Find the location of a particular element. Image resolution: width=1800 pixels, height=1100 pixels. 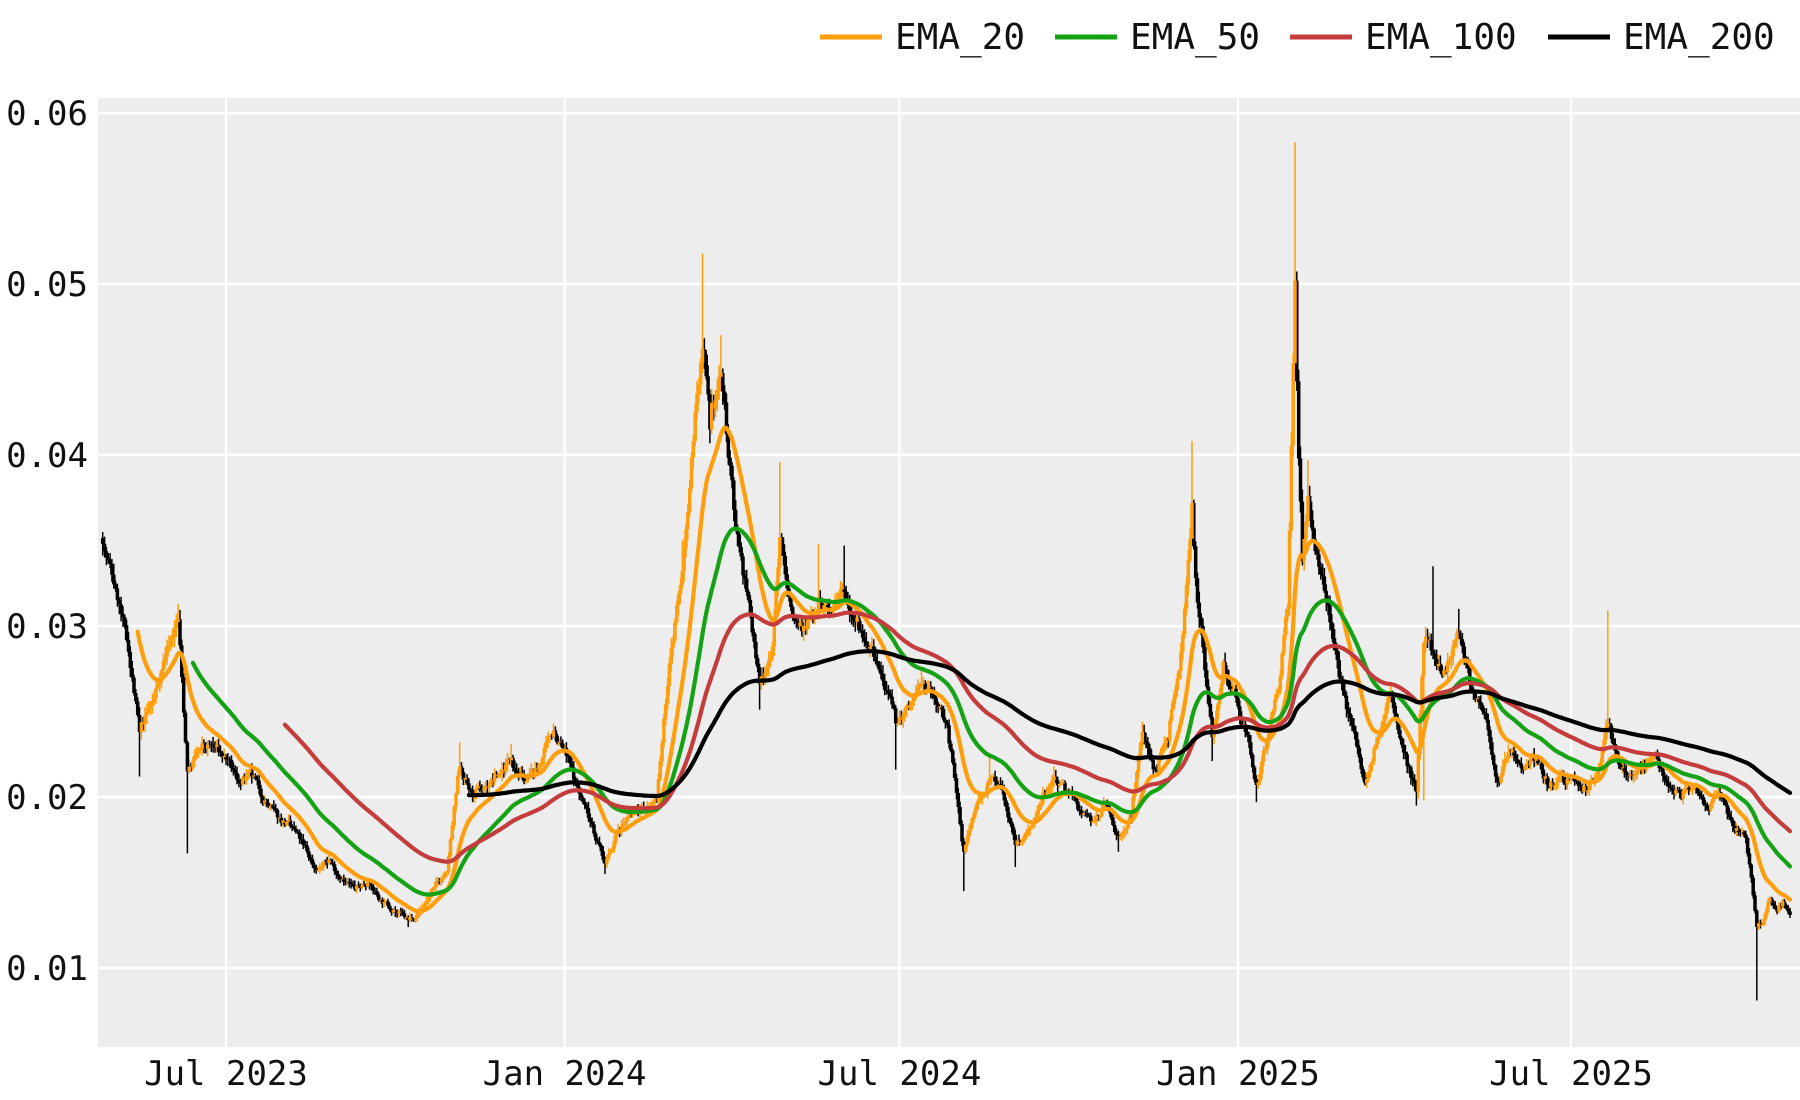

legend: EMA_20 EMA_50 EMA_100 EMA_200 is located at coordinates (1297, 37).